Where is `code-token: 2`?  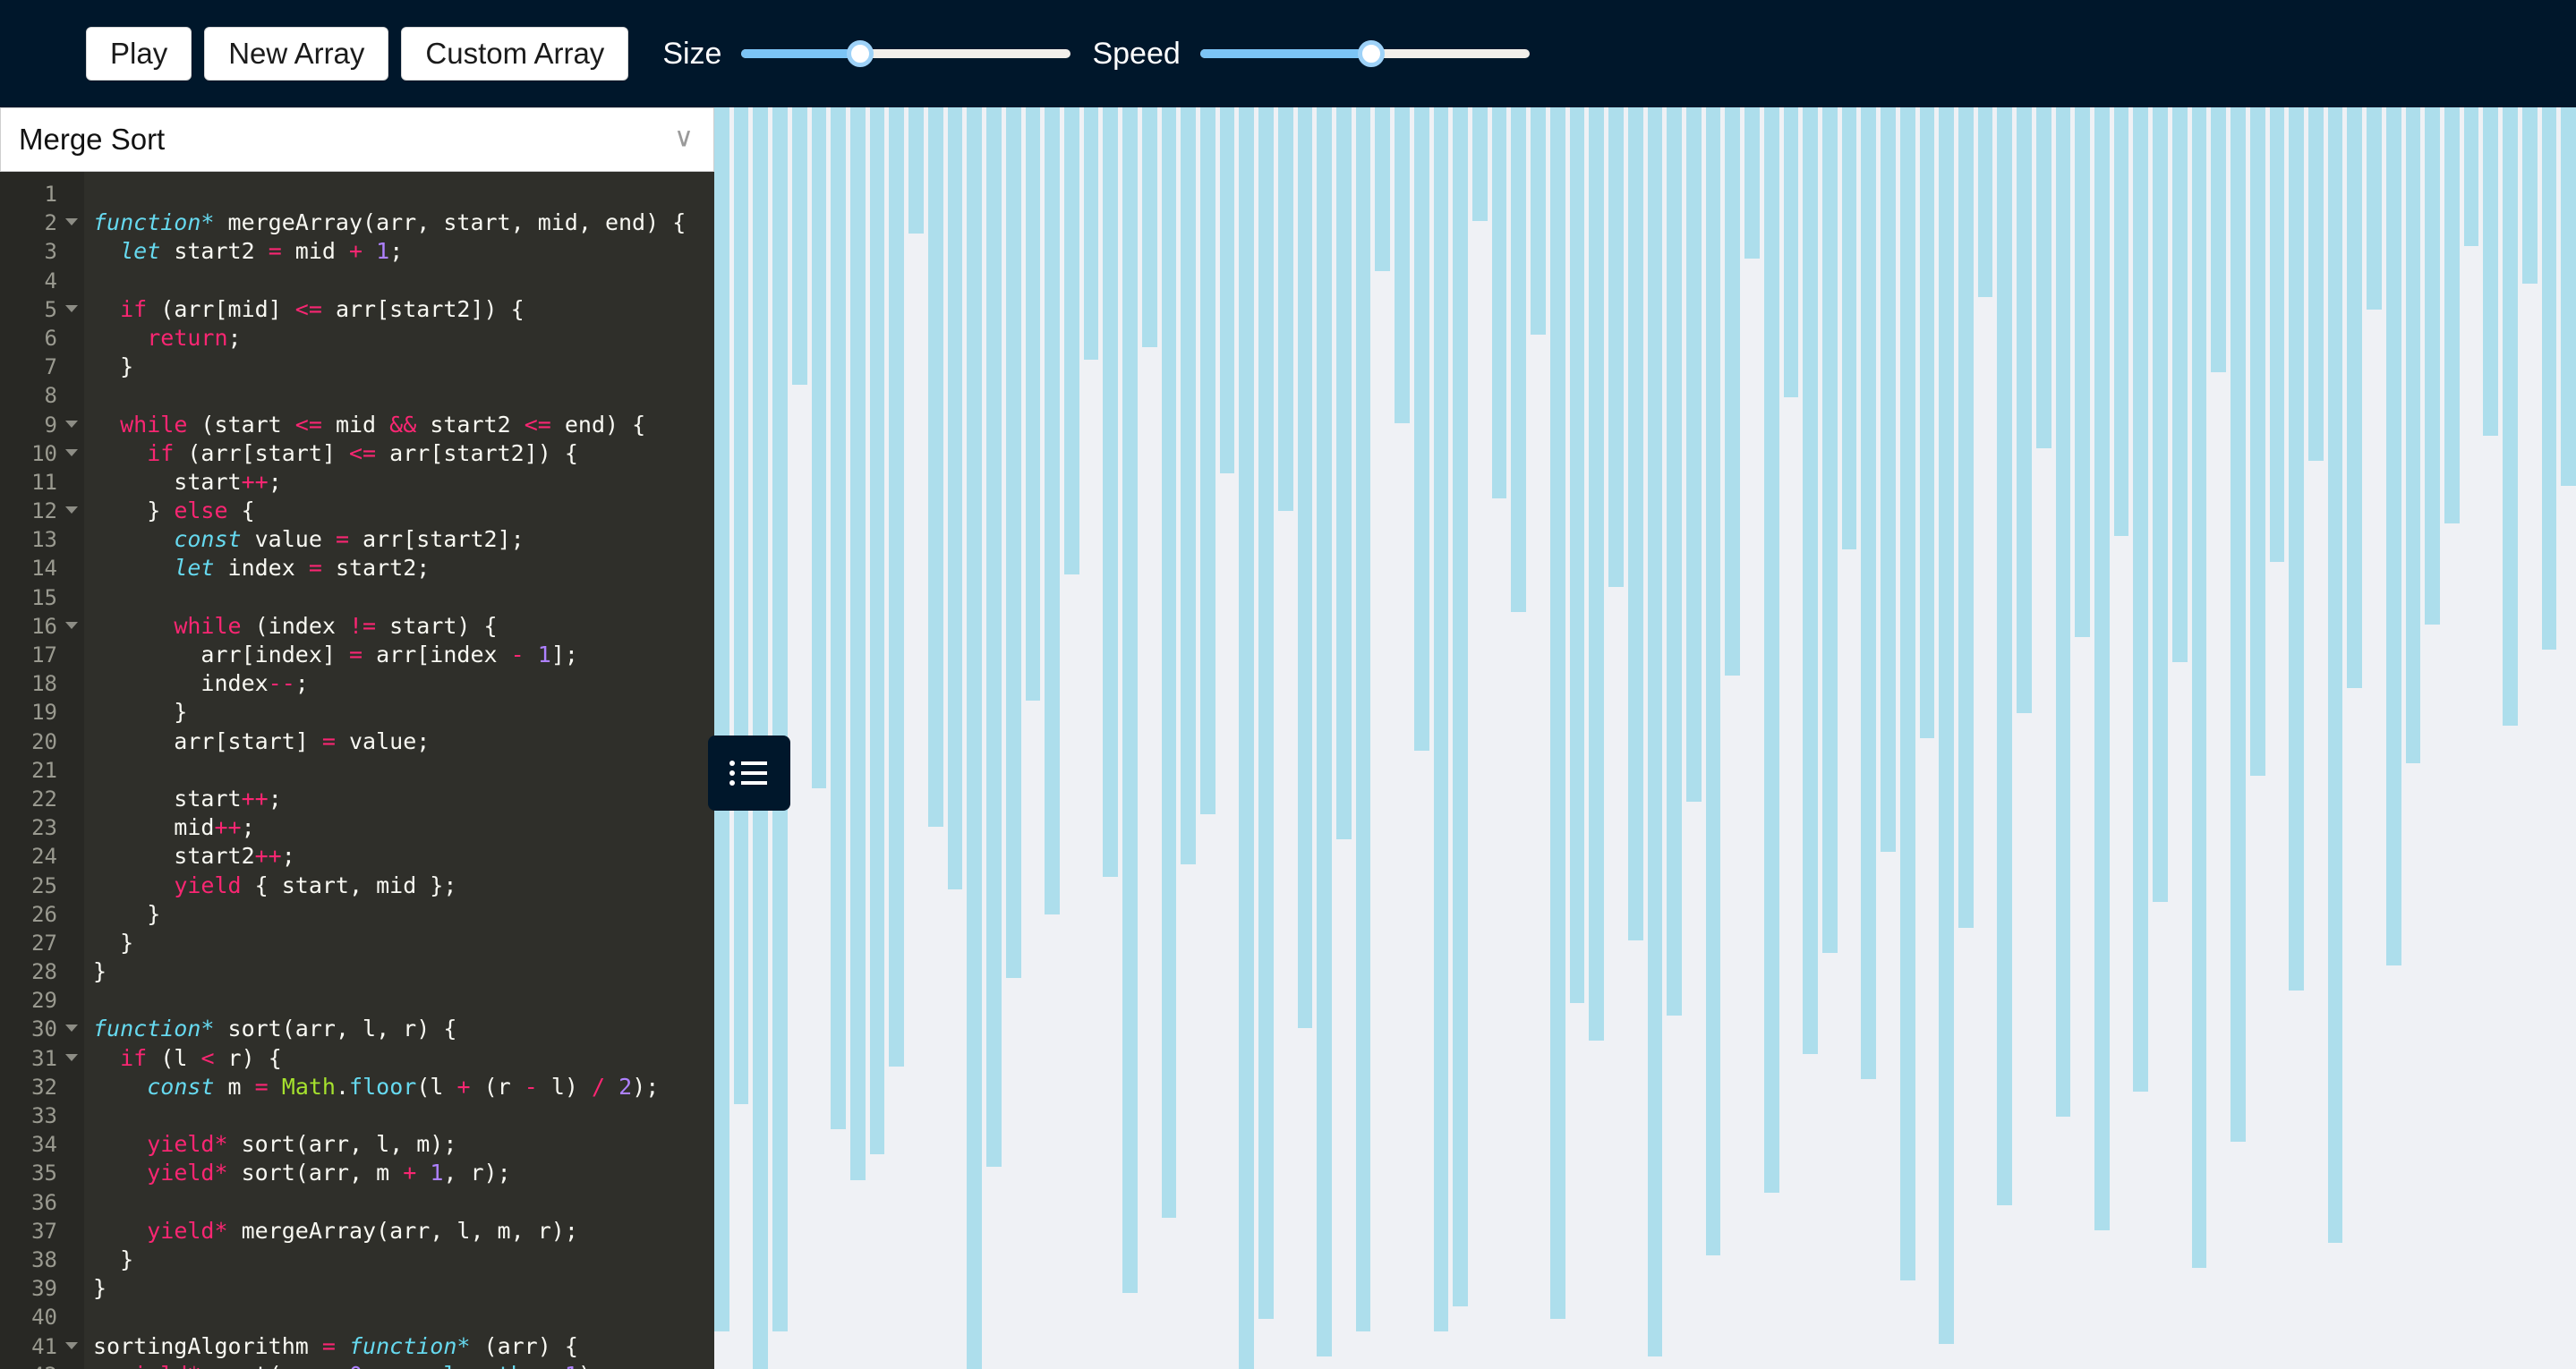
code-token: 2 is located at coordinates (625, 1086).